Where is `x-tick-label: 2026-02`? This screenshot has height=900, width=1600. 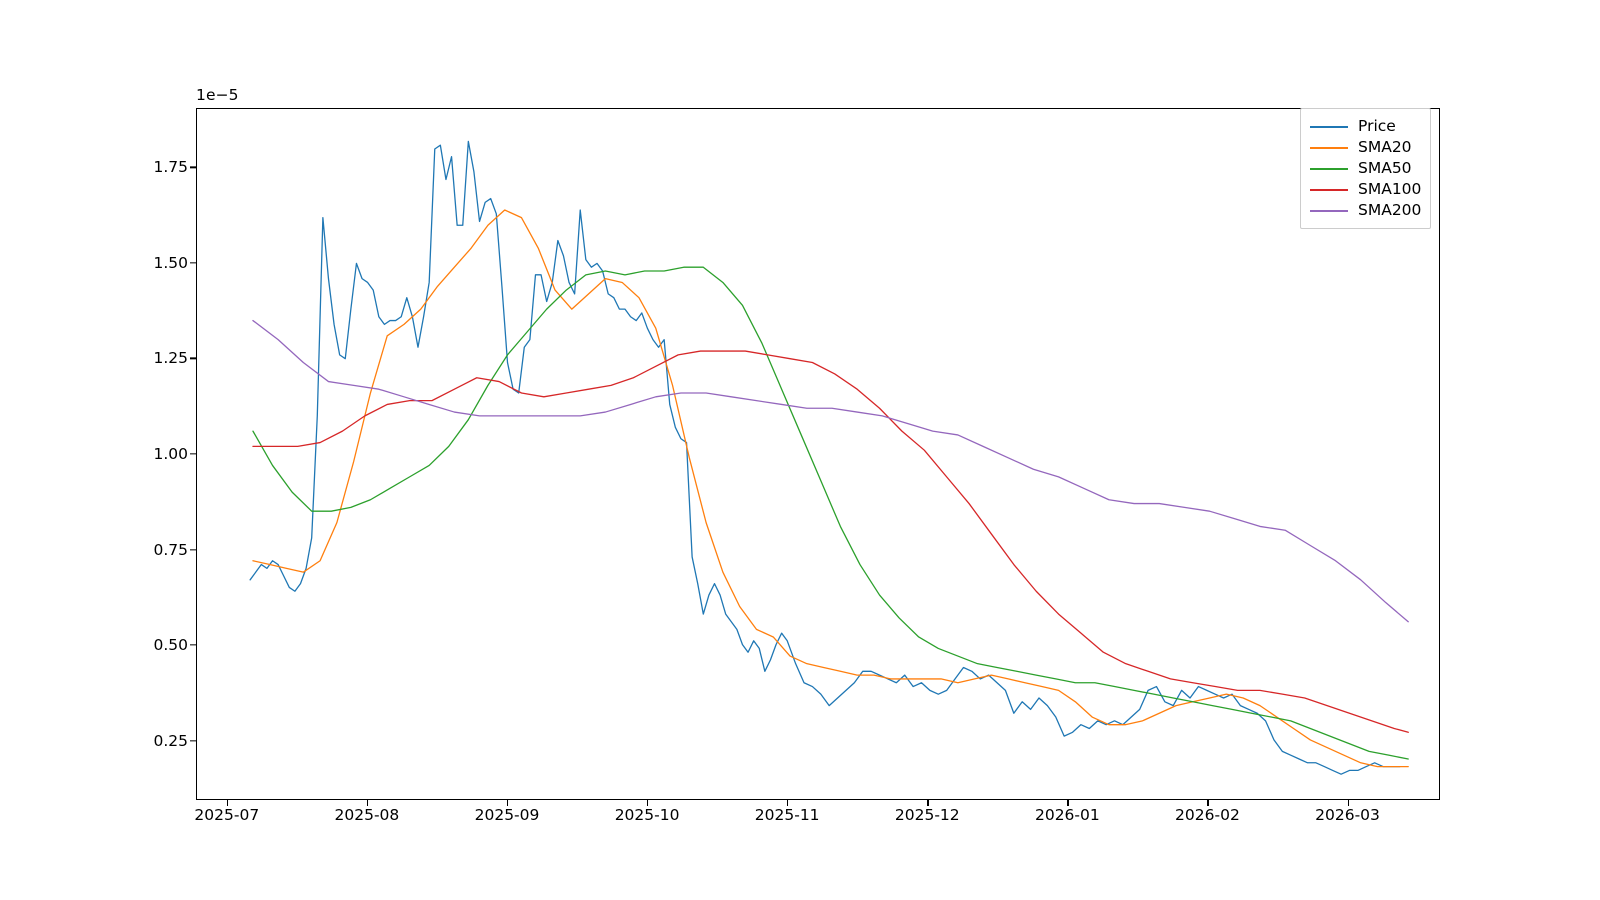 x-tick-label: 2026-02 is located at coordinates (1207, 815).